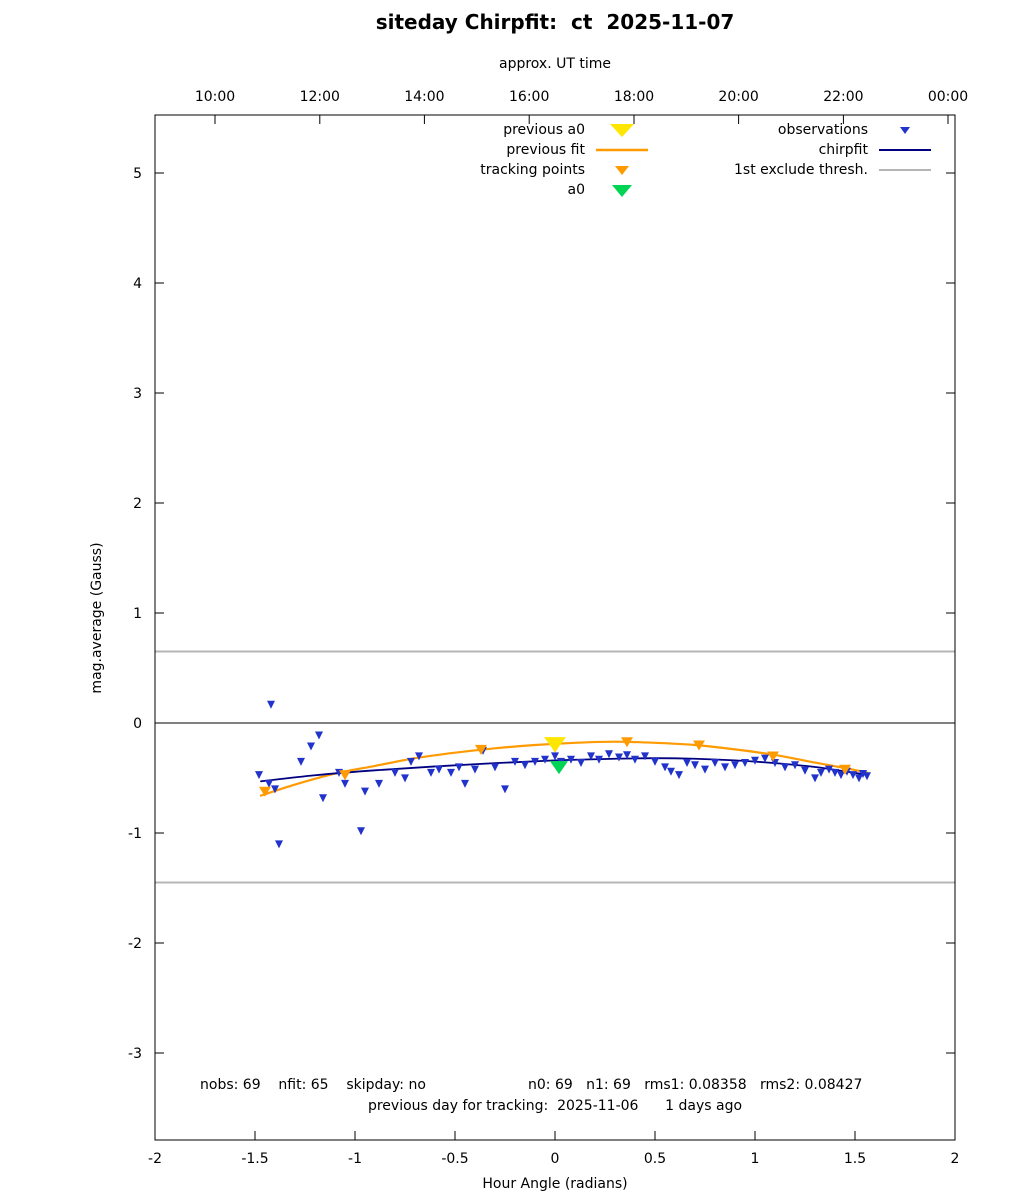 The height and width of the screenshot is (1200, 1024). What do you see at coordinates (622, 190) in the screenshot?
I see `a0-marker-icon` at bounding box center [622, 190].